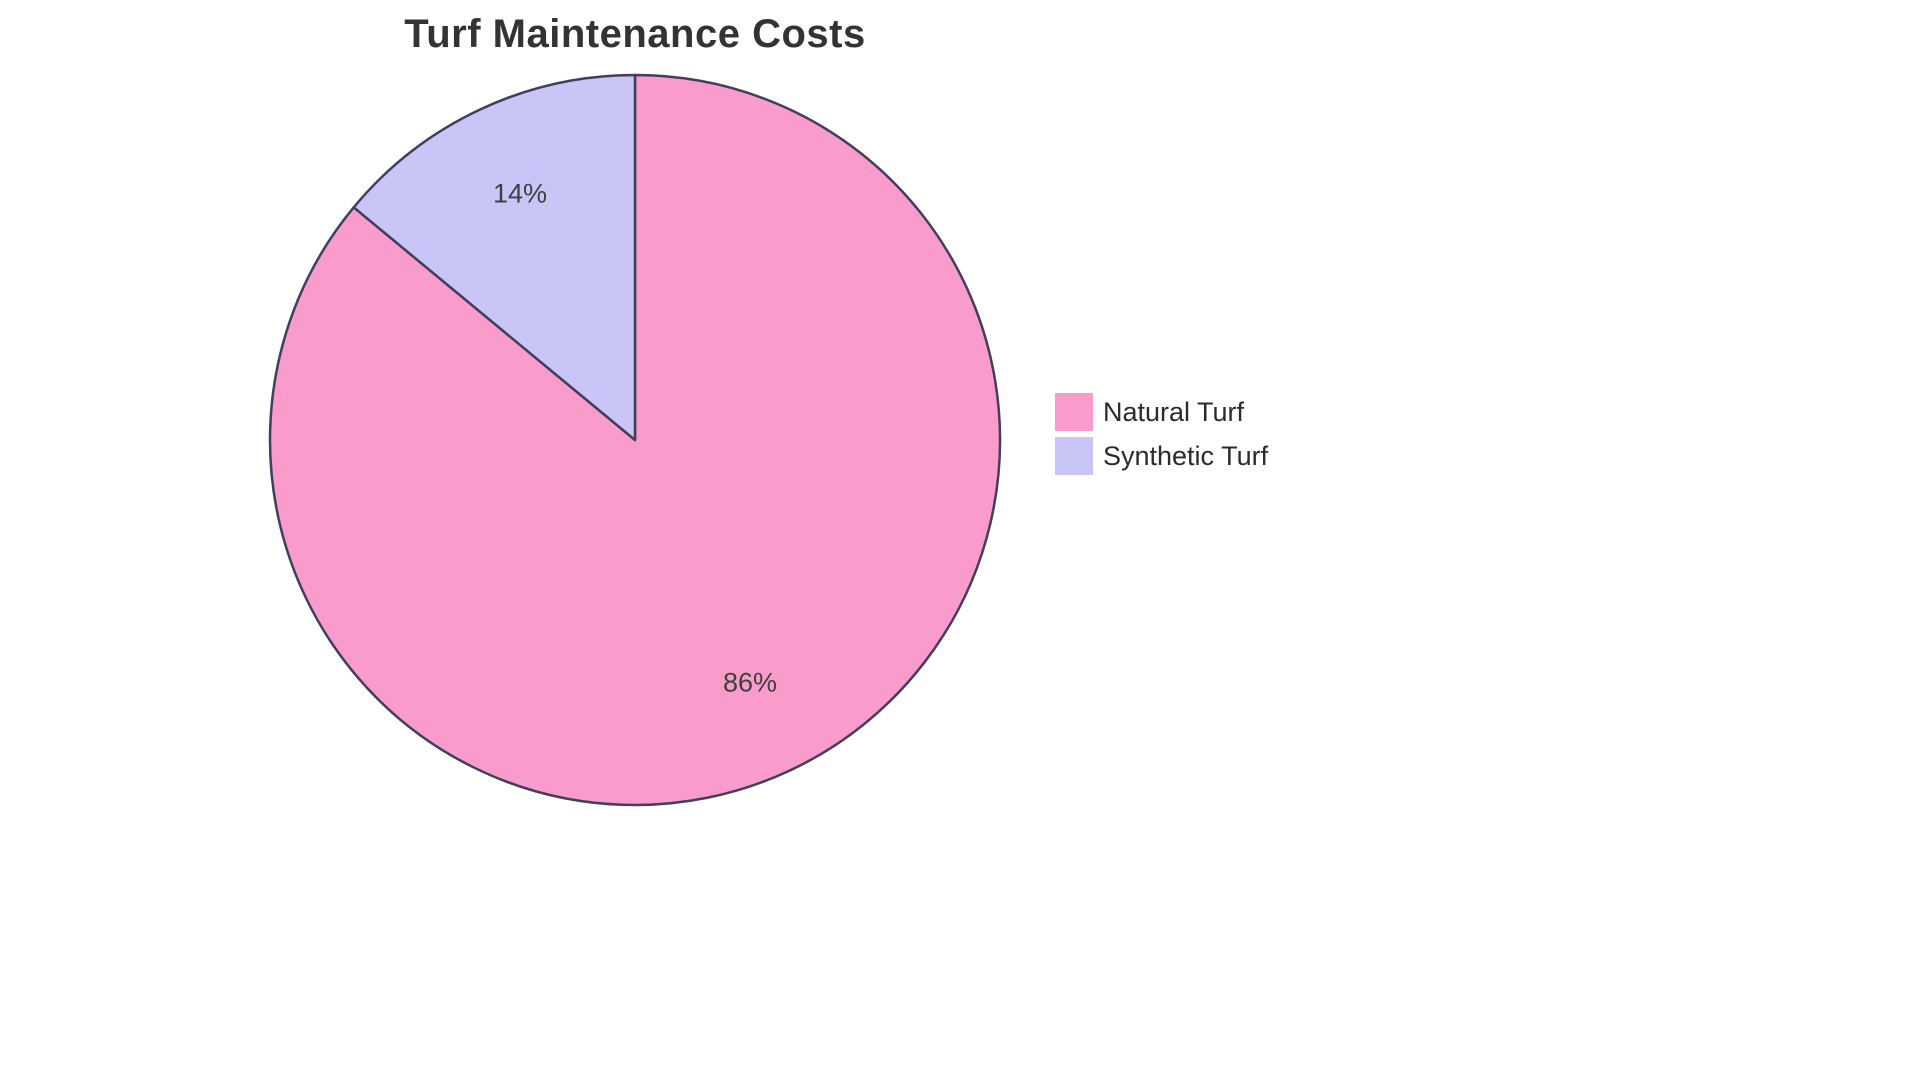 Image resolution: width=1920 pixels, height=1083 pixels. What do you see at coordinates (494, 257) in the screenshot?
I see `pie-slice-synthetic-turf` at bounding box center [494, 257].